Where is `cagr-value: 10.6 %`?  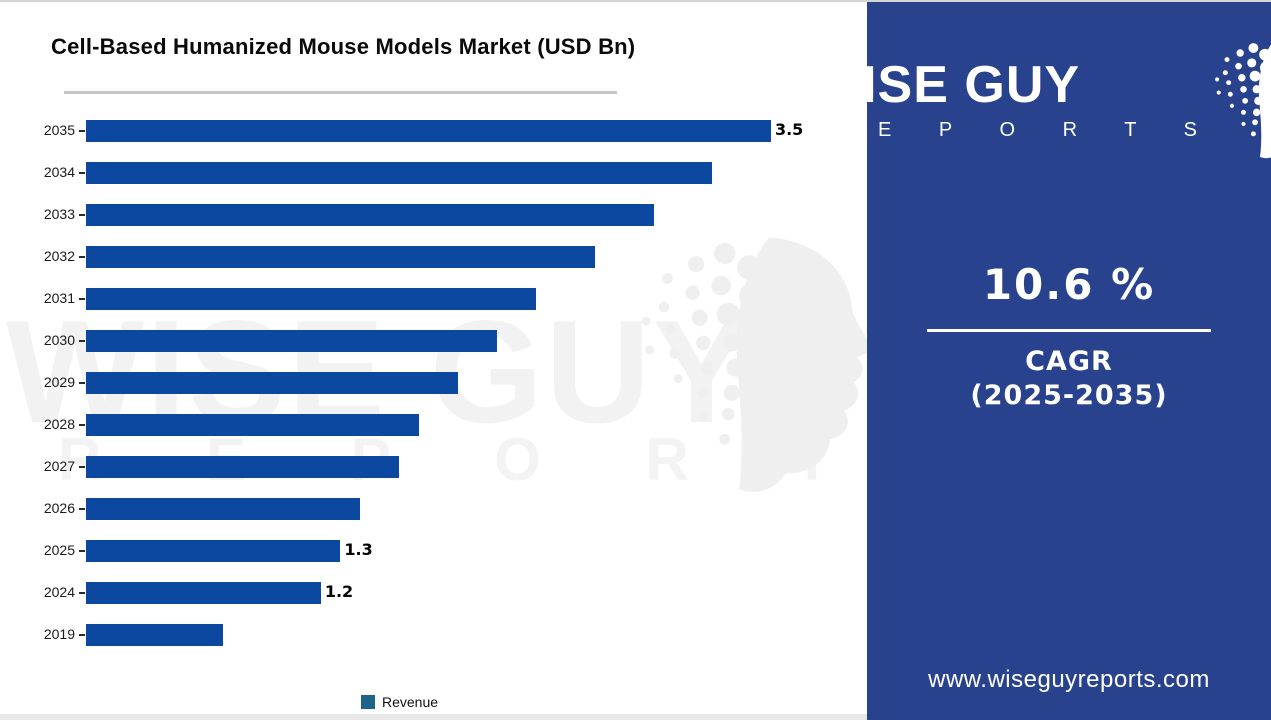 cagr-value: 10.6 % is located at coordinates (1069, 284).